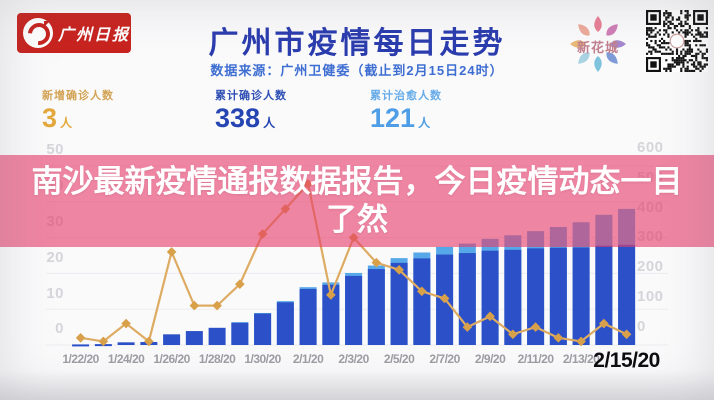 This screenshot has height=400, width=714. Describe the element at coordinates (393, 118) in the screenshot. I see `stat-value: 121` at that location.